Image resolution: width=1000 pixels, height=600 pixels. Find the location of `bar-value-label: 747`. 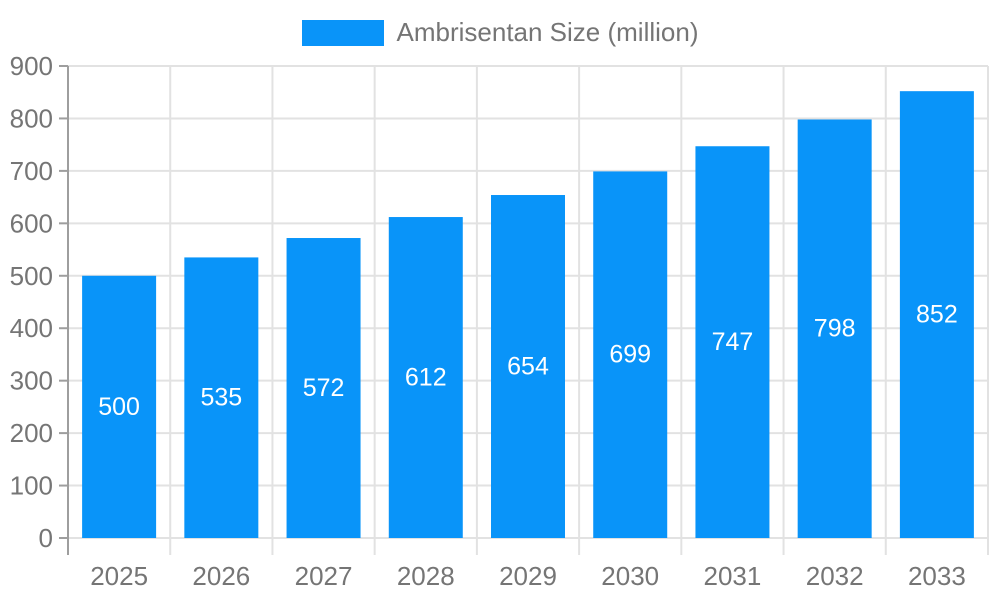

bar-value-label: 747 is located at coordinates (733, 342).